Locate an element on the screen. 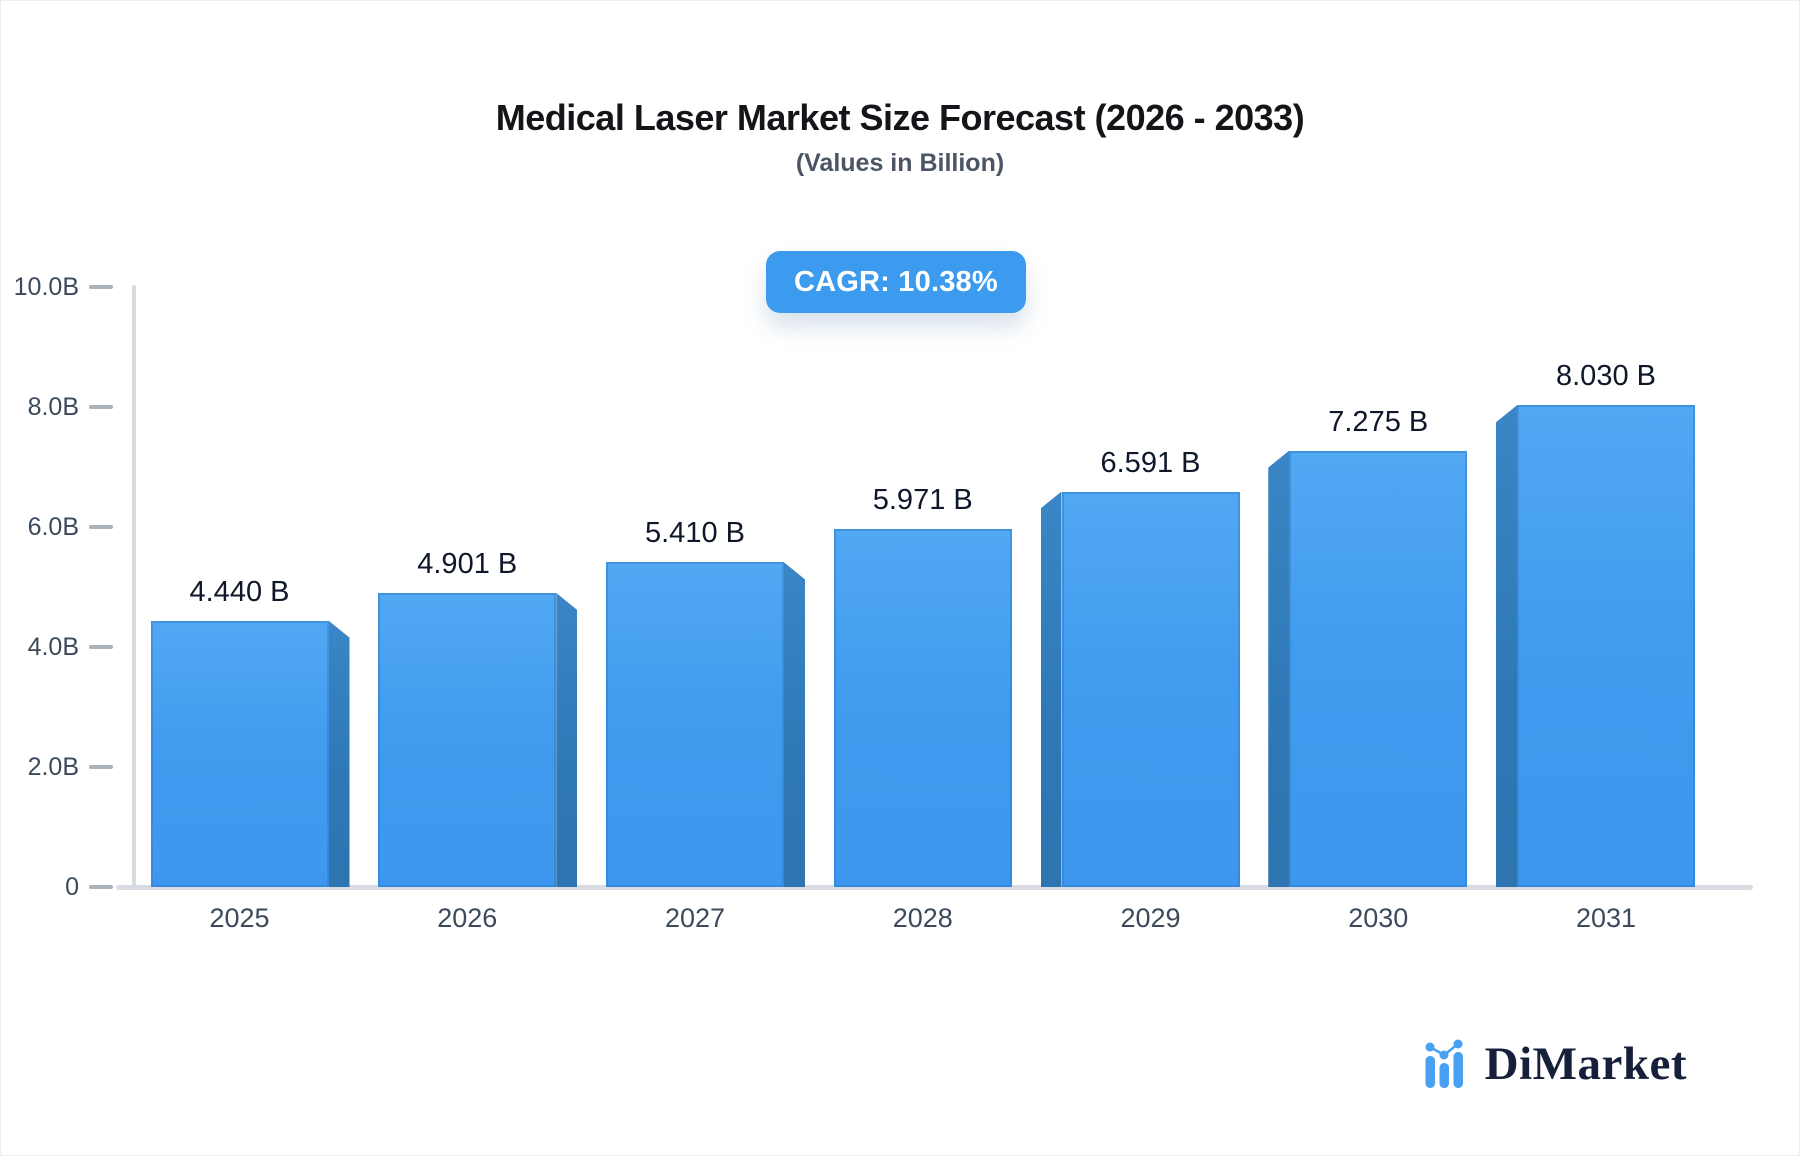 The height and width of the screenshot is (1156, 1800). y-tick-mark-2.0B is located at coordinates (101, 767).